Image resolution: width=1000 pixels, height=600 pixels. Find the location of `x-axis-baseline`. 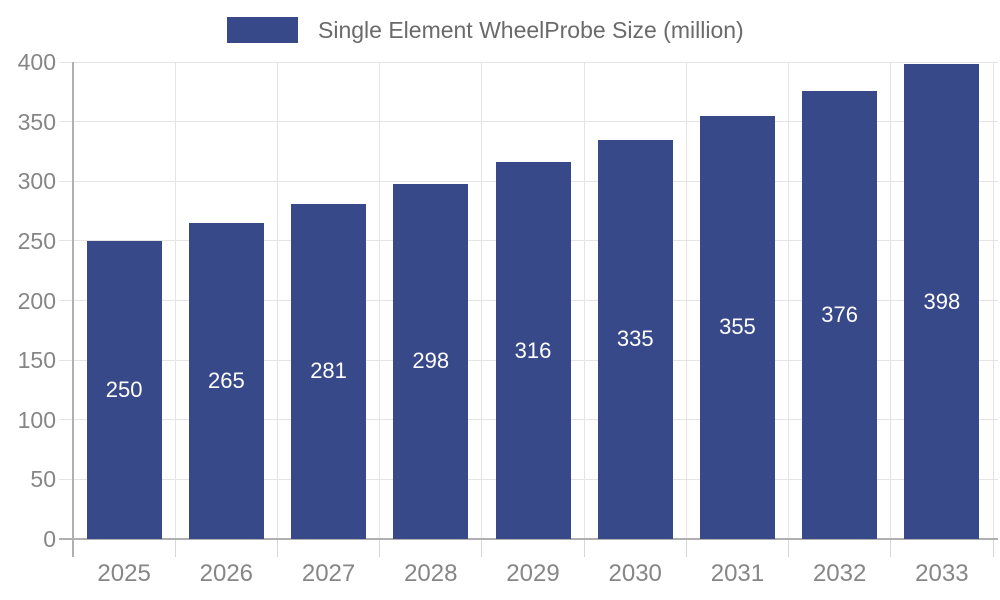

x-axis-baseline is located at coordinates (528, 539).